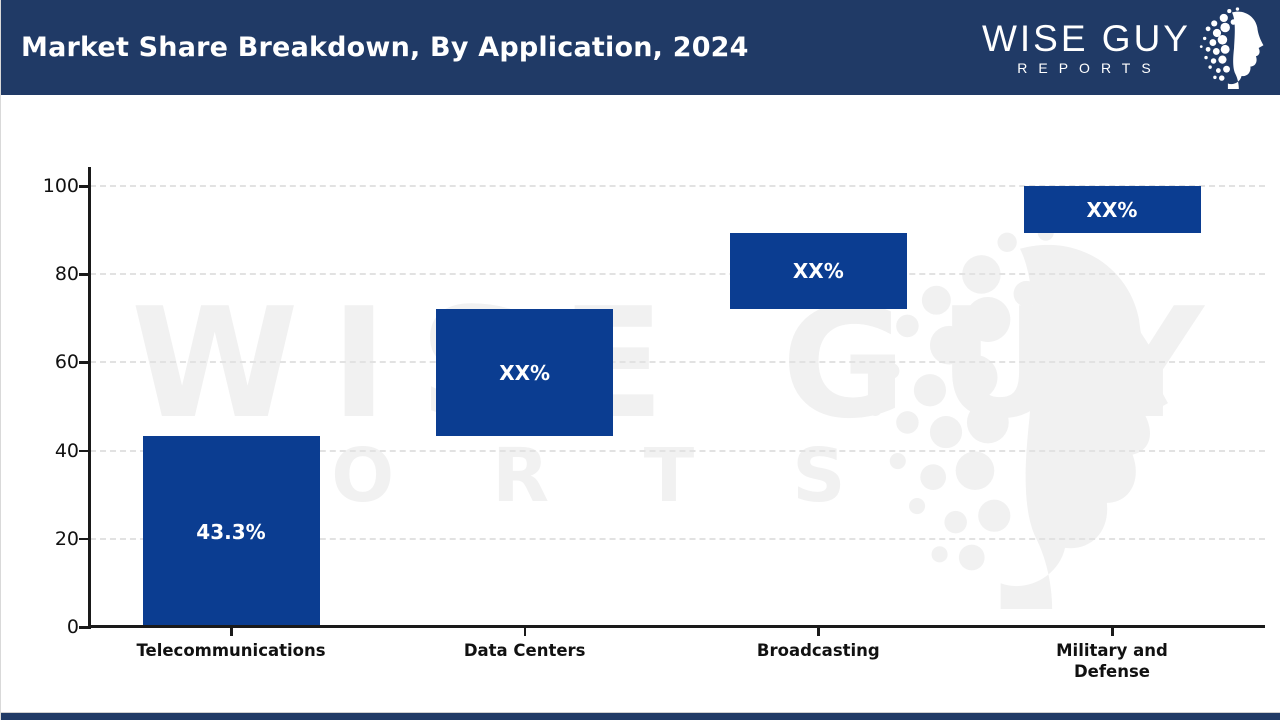  Describe the element at coordinates (1112, 661) in the screenshot. I see `category-label: Military and Defense` at that location.